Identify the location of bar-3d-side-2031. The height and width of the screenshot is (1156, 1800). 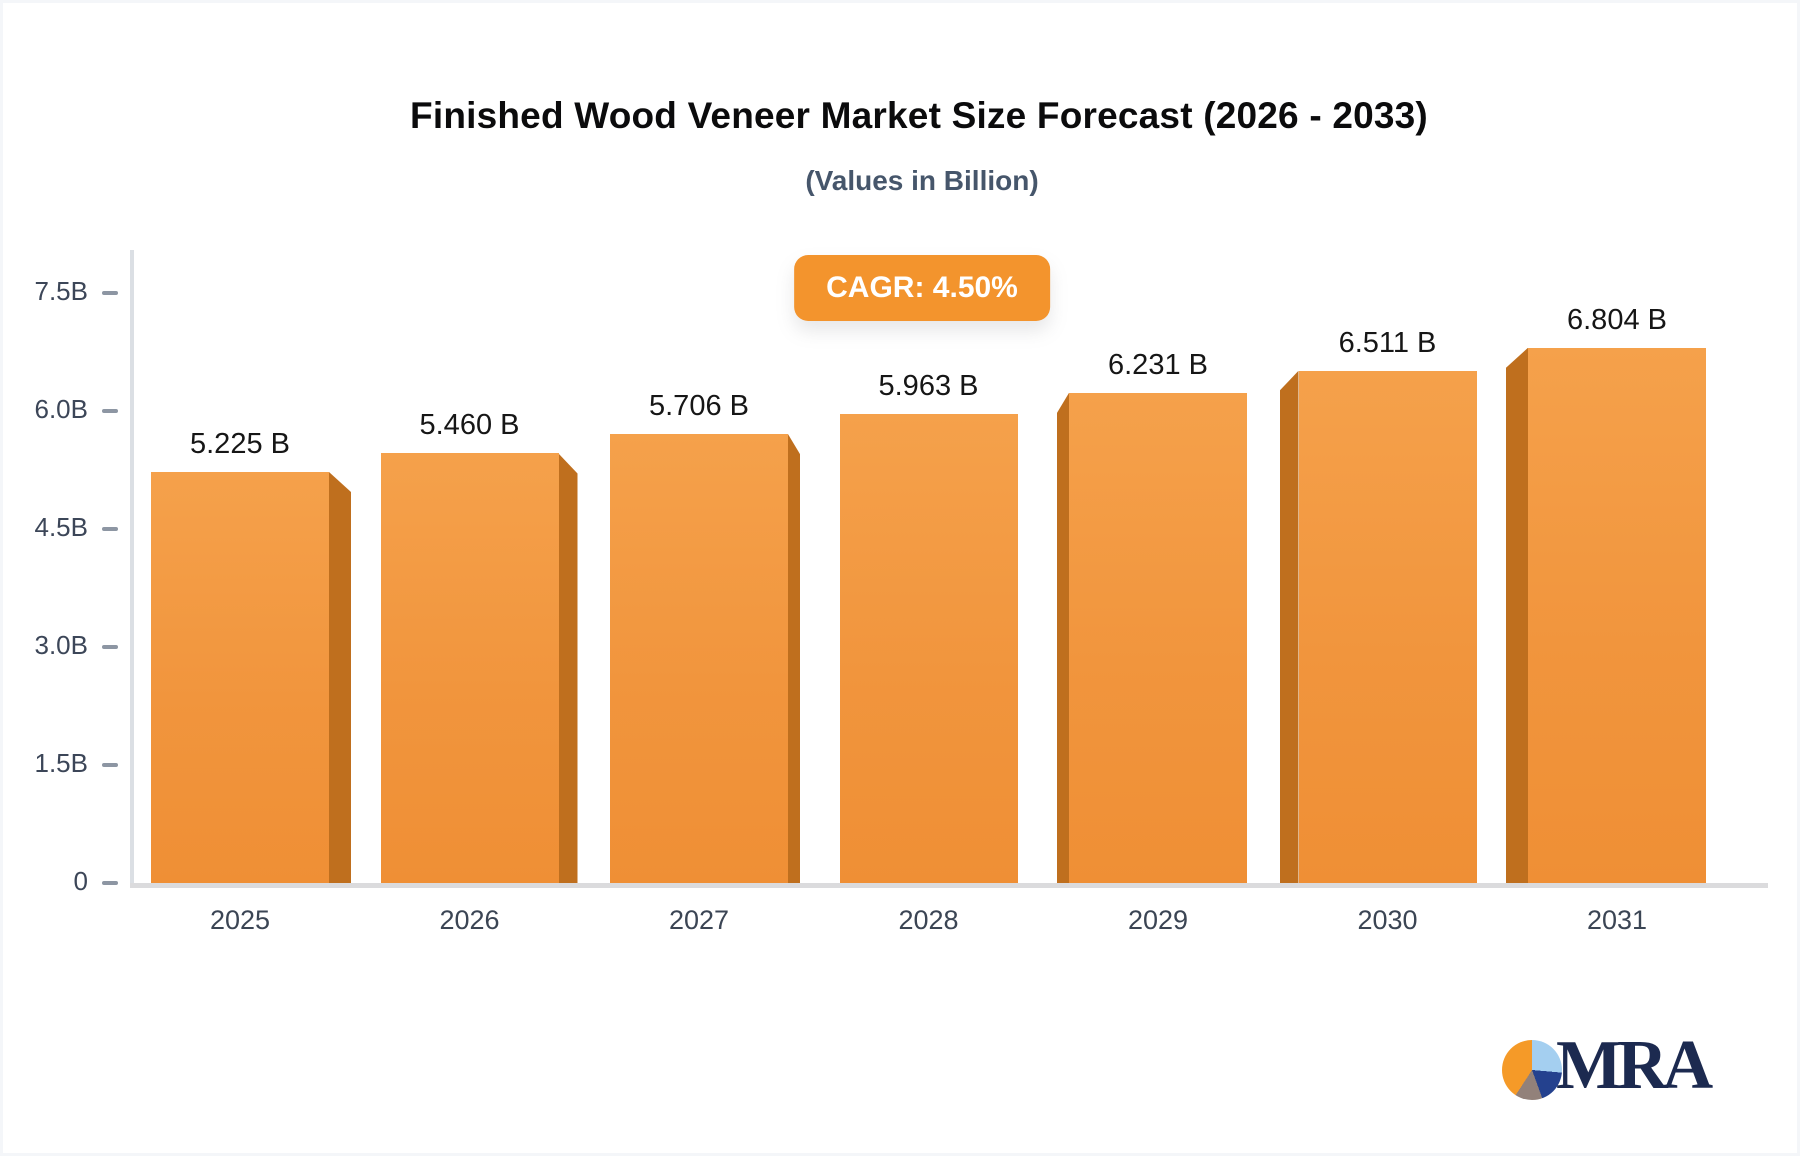
(1517, 615).